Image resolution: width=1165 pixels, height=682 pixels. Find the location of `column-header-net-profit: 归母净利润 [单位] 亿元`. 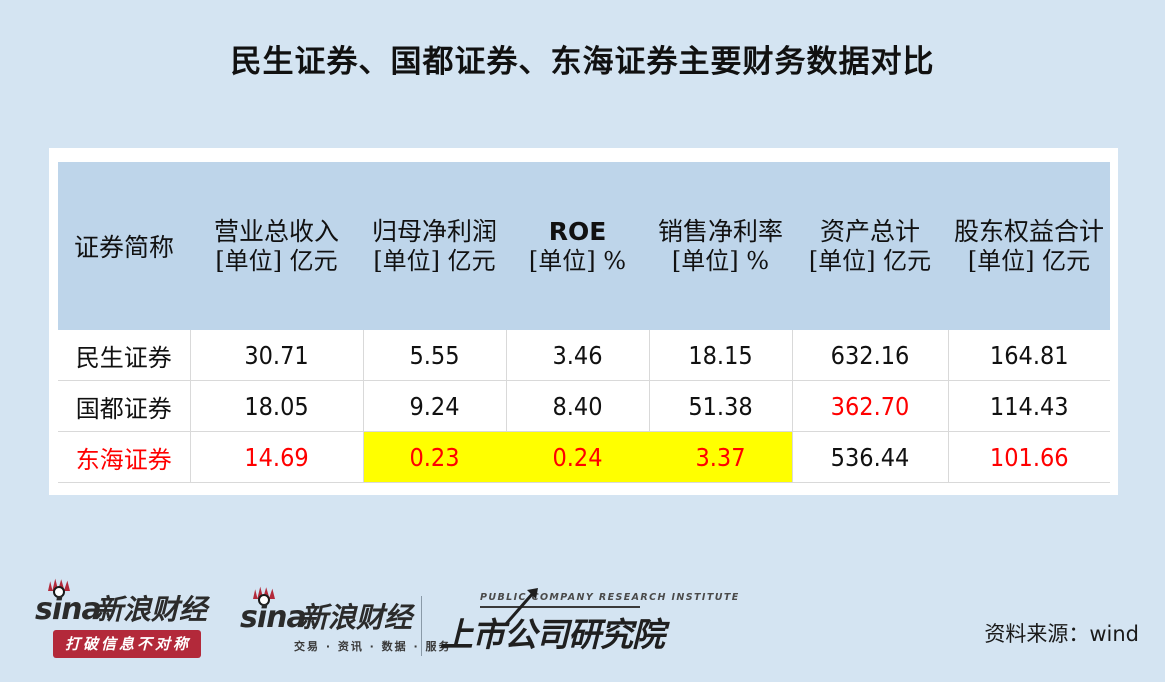

column-header-net-profit: 归母净利润 [单位] 亿元 is located at coordinates (434, 246).